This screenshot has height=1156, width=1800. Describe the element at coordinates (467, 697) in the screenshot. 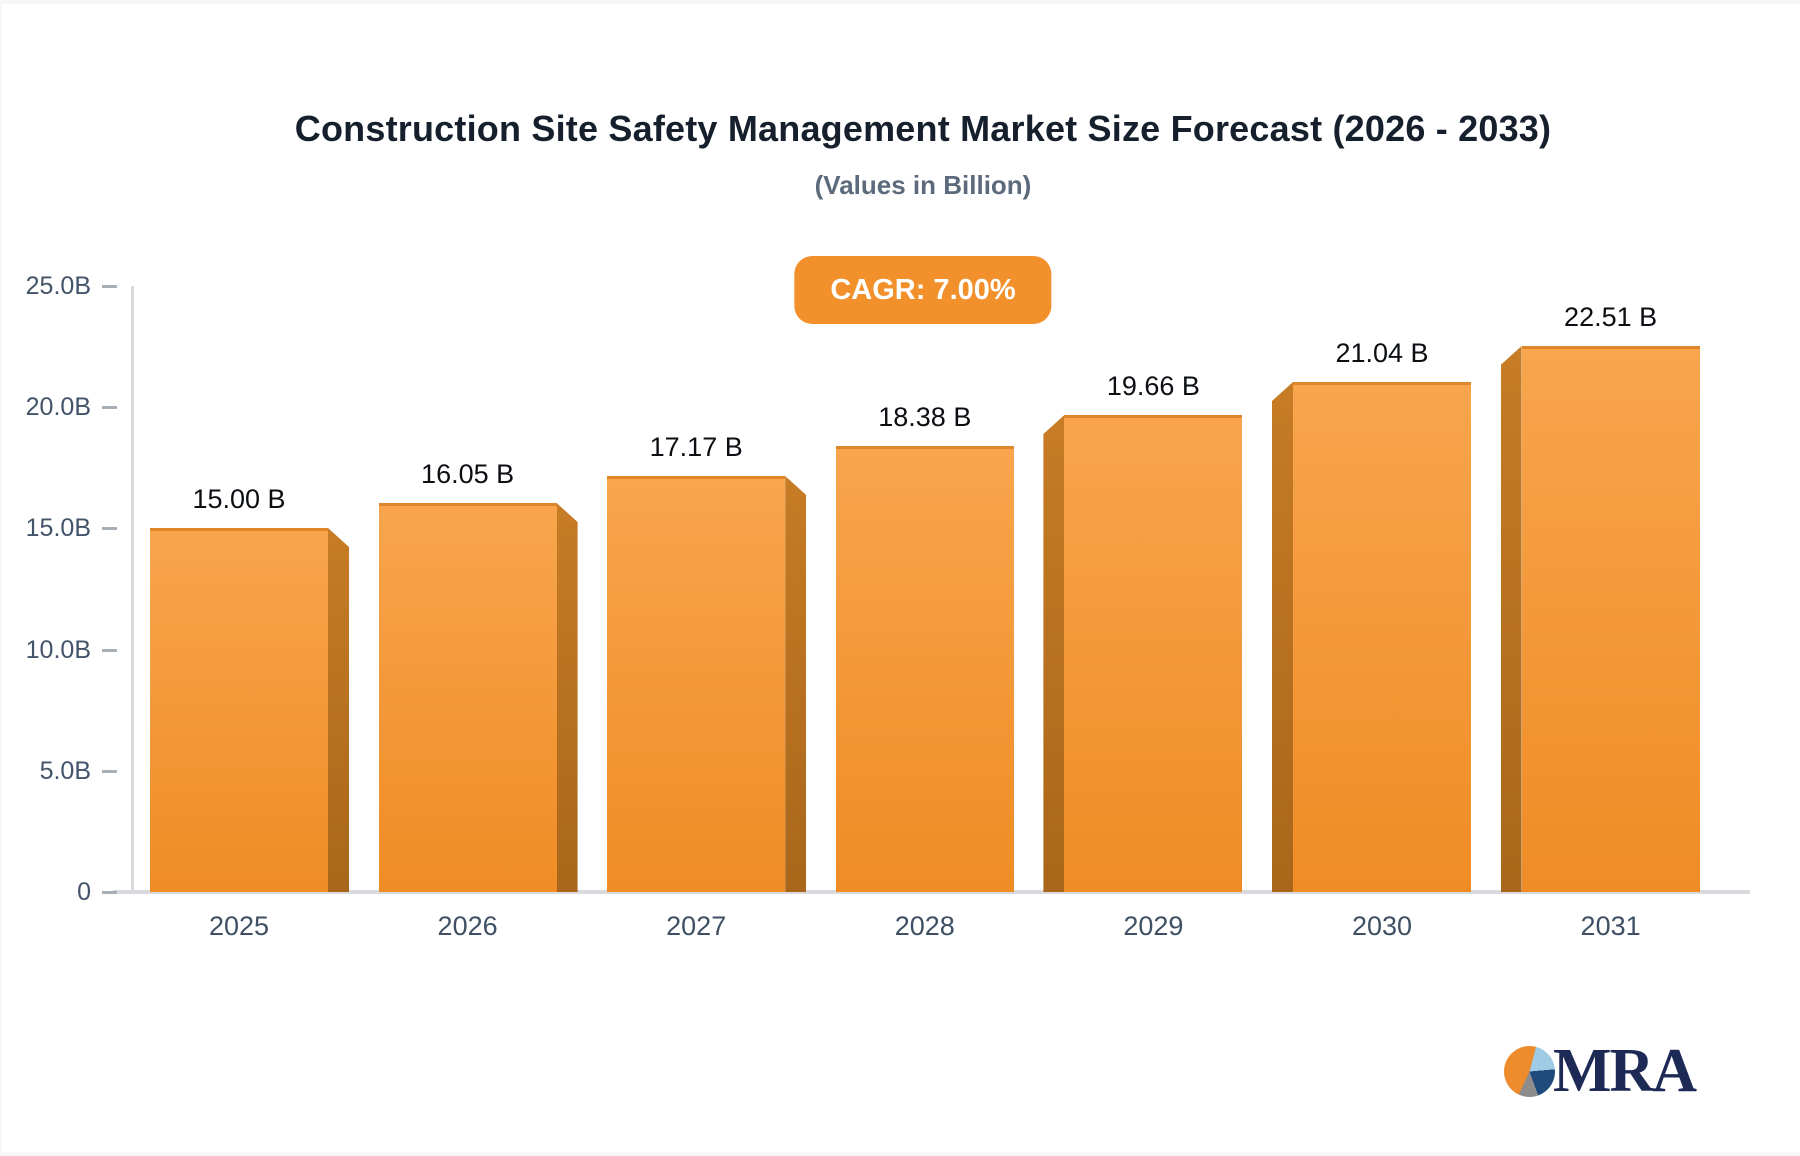

I see `bar-2026` at that location.